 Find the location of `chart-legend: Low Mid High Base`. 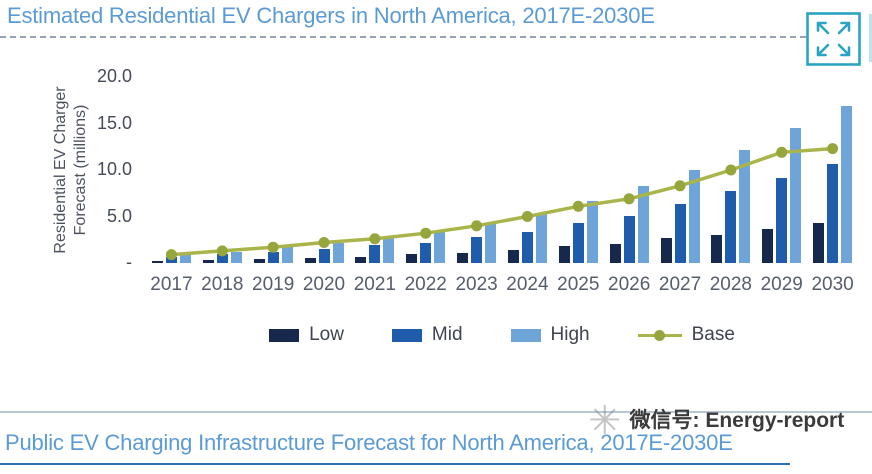

chart-legend: Low Mid High Base is located at coordinates (502, 335).